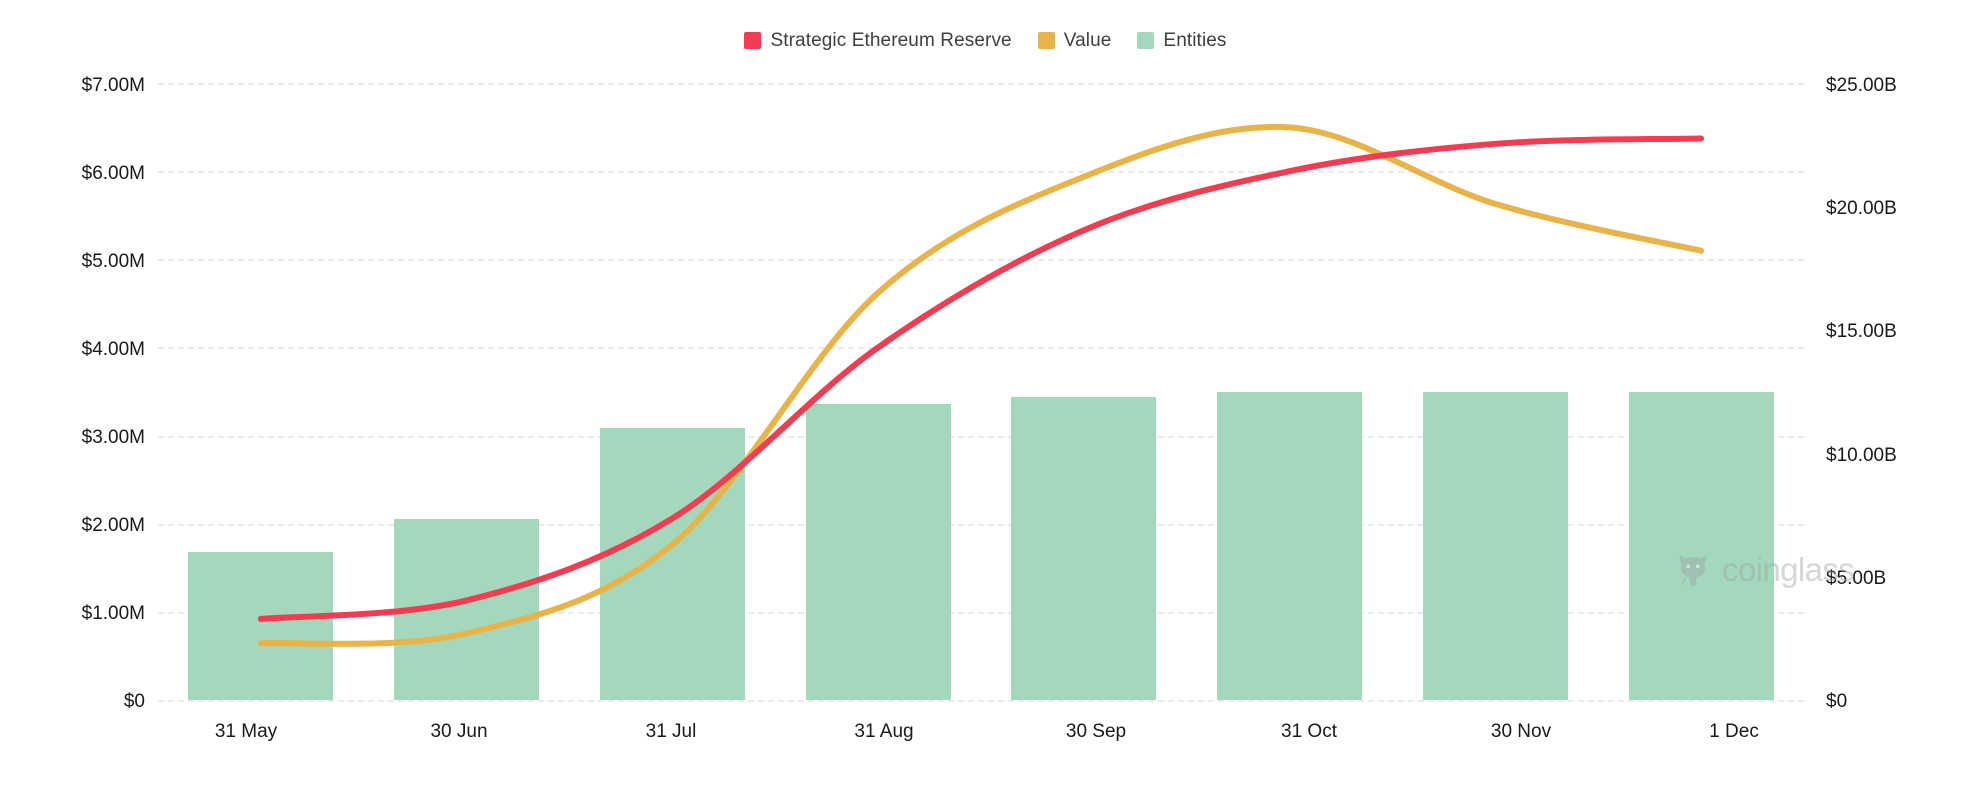 This screenshot has height=804, width=1971. I want to click on x-axis-tick: 1 Dec, so click(1734, 731).